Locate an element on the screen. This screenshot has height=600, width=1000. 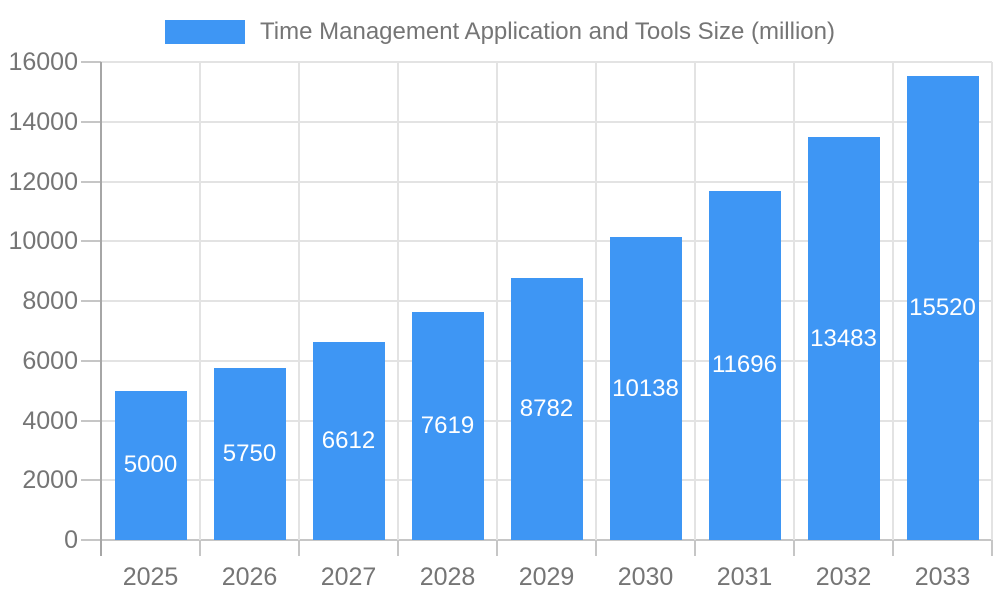
bar-2026 is located at coordinates (249, 454).